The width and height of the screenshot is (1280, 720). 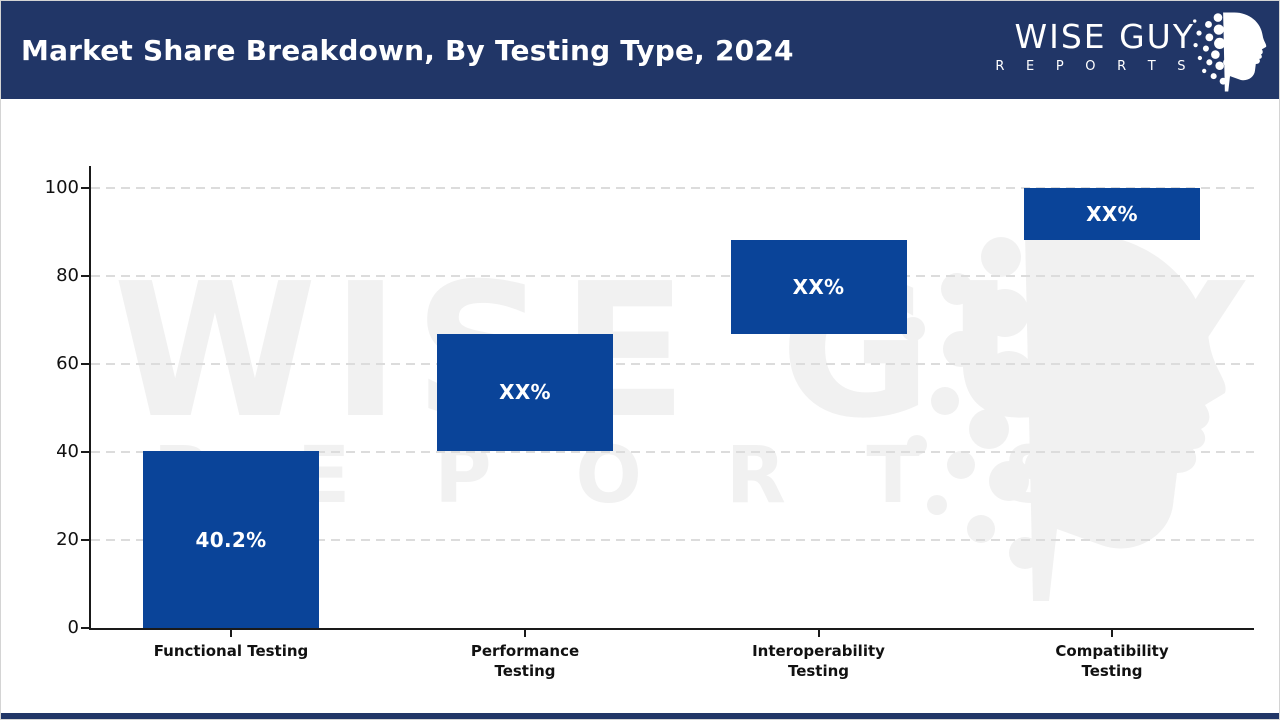 I want to click on footer-band, so click(x=640, y=716).